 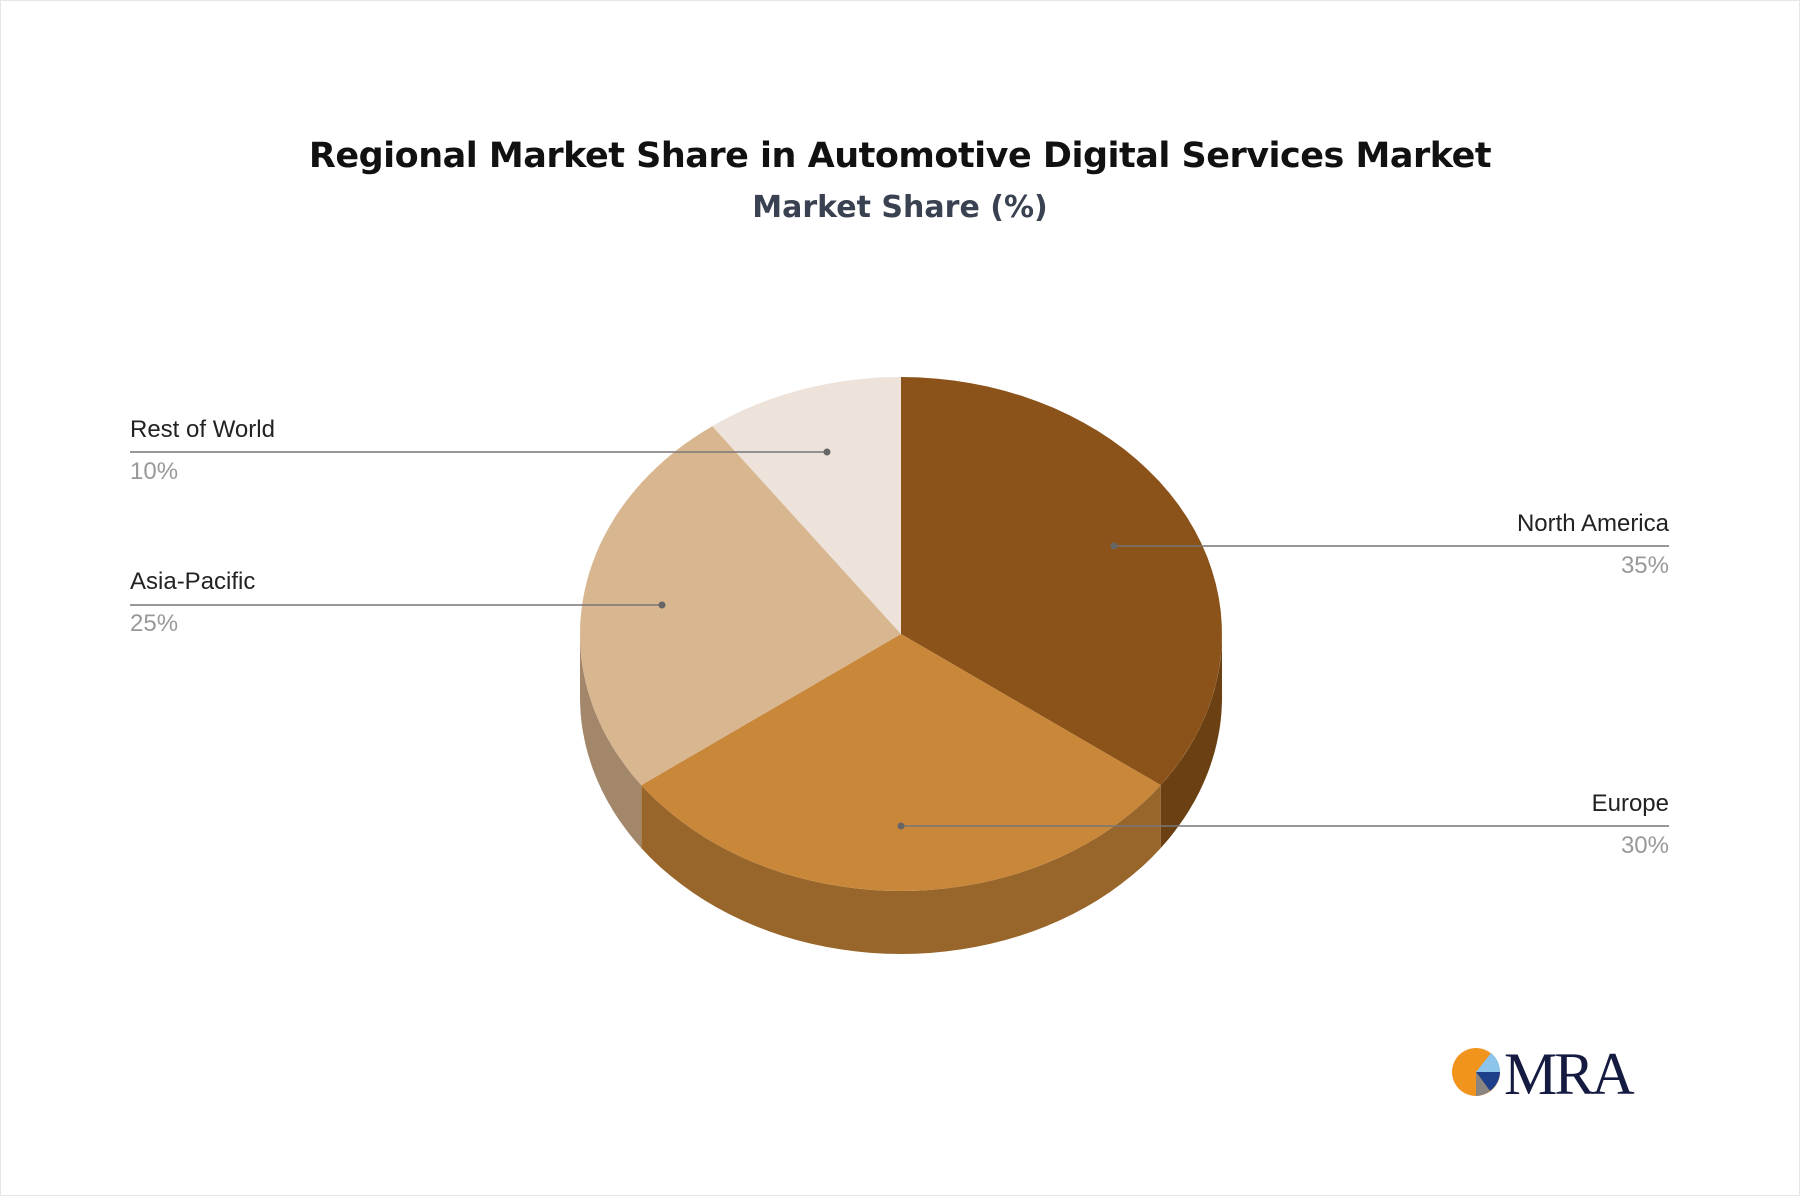 What do you see at coordinates (901, 869) in the screenshot?
I see `pie-side-europe` at bounding box center [901, 869].